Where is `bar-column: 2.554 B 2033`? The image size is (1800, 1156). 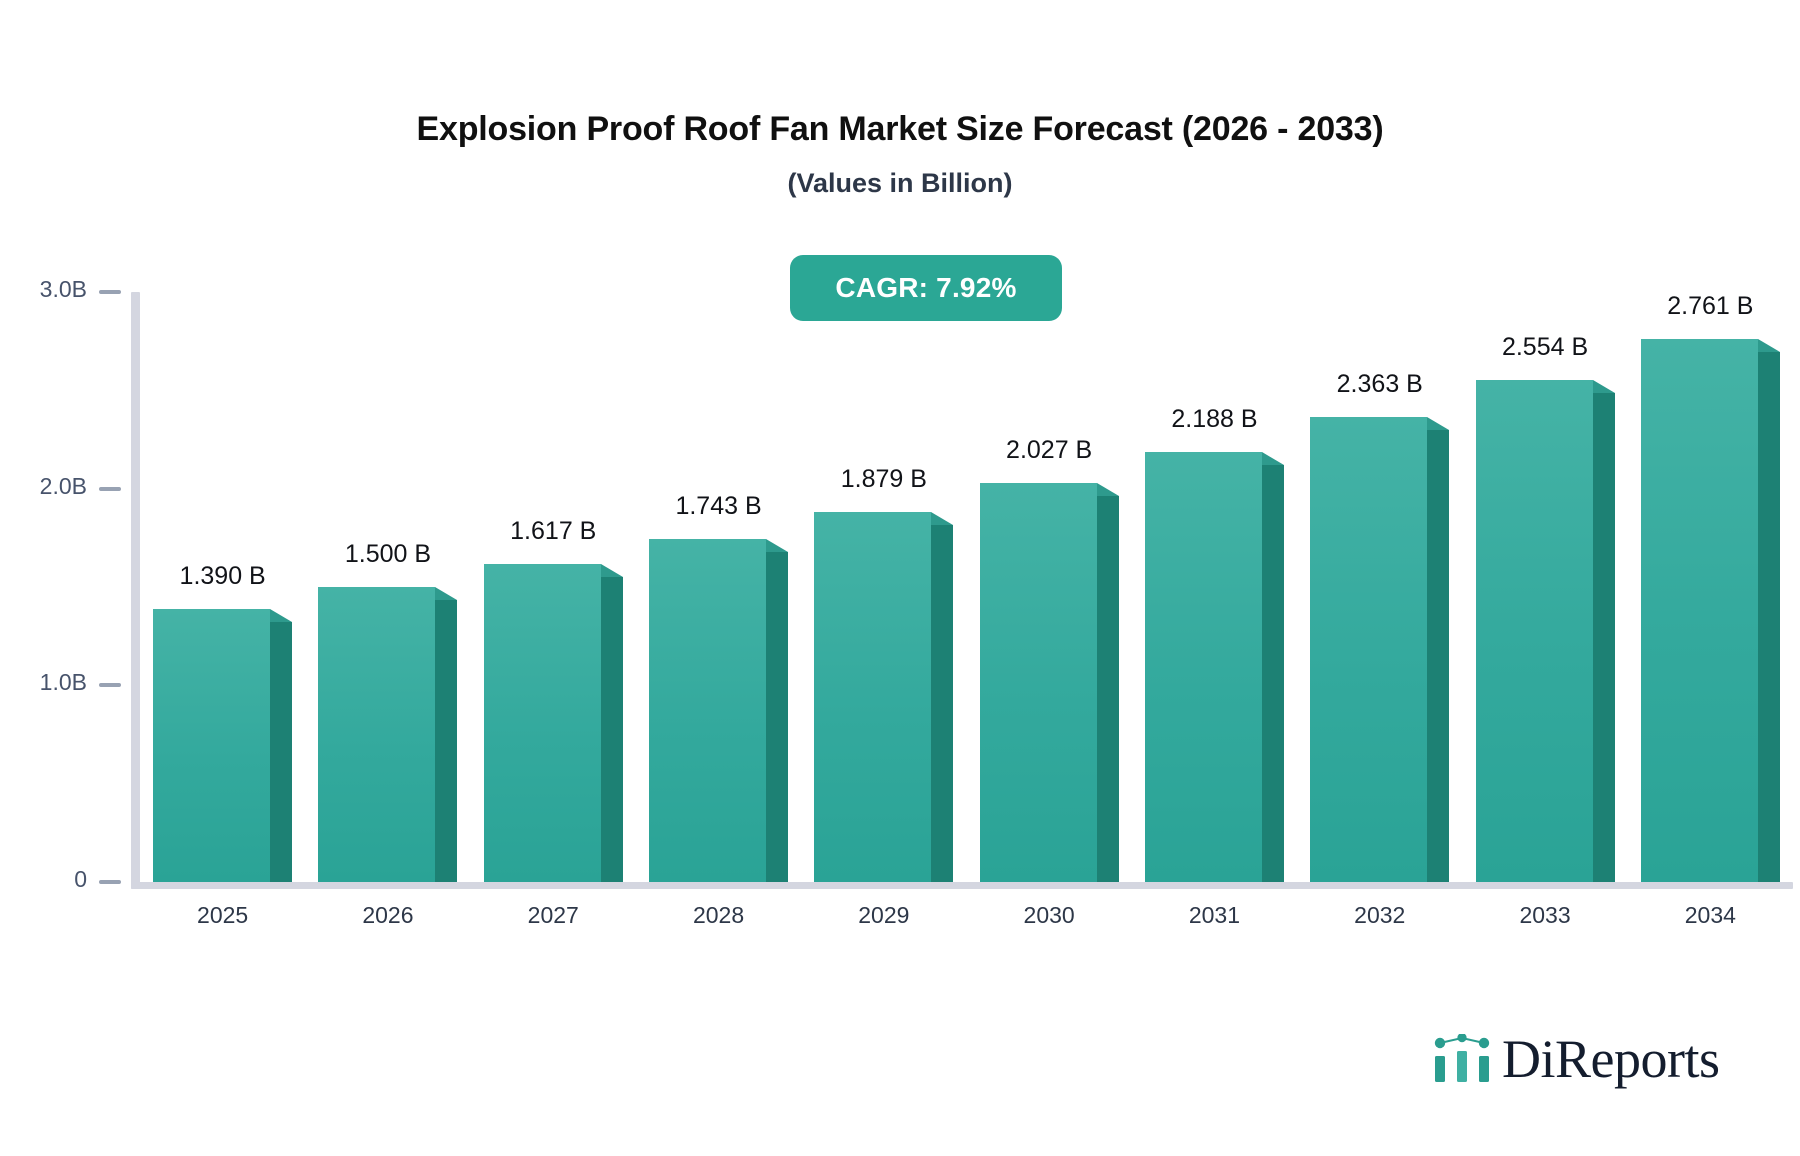 bar-column: 2.554 B 2033 is located at coordinates (1545, 578).